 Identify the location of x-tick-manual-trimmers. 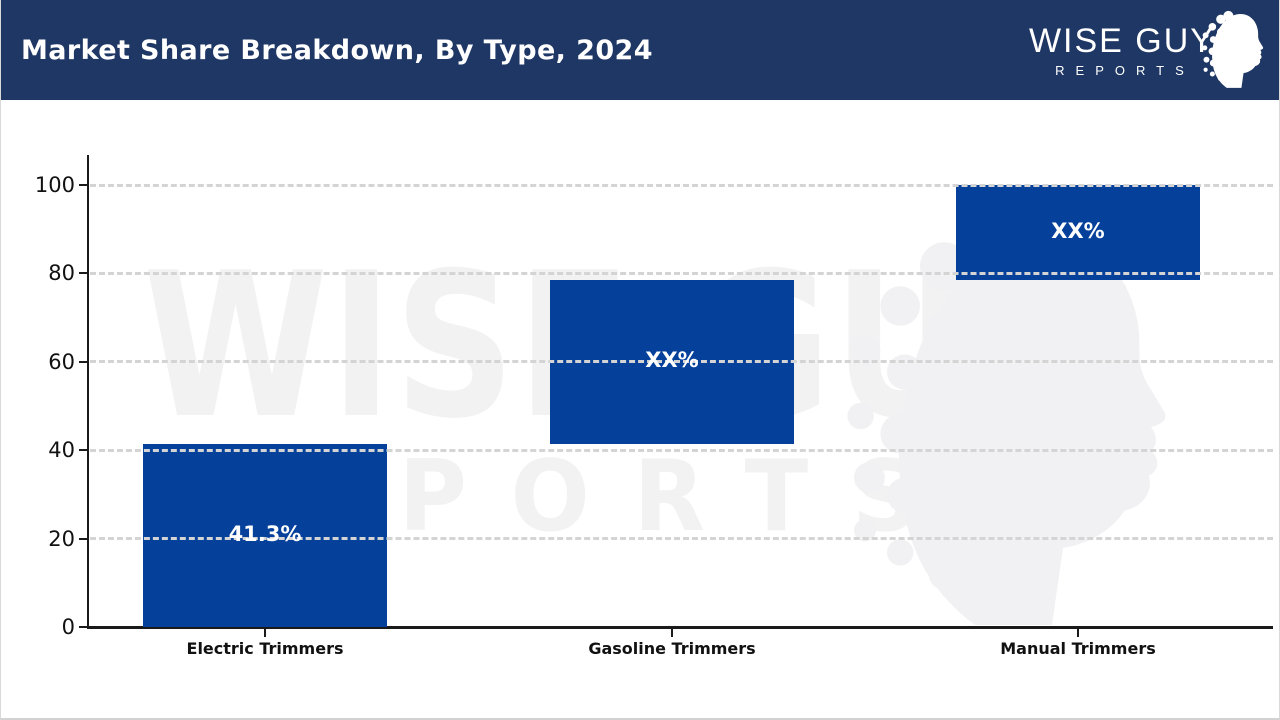
(1078, 633).